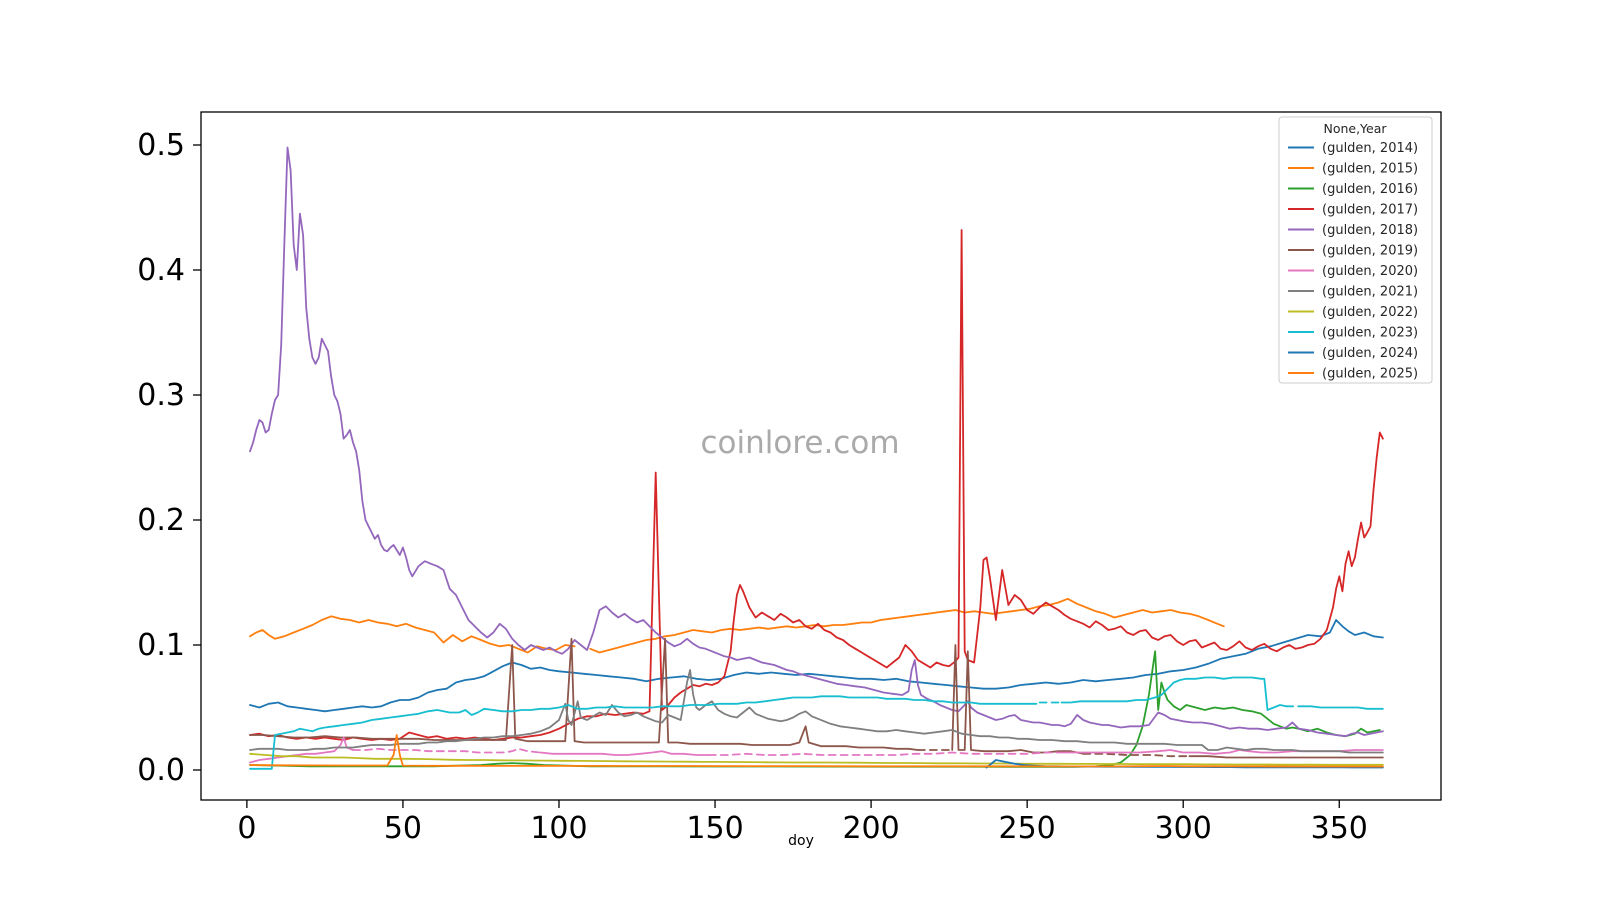 This screenshot has height=900, width=1600. What do you see at coordinates (816, 759) in the screenshot?
I see `series-line-gulden-2022` at bounding box center [816, 759].